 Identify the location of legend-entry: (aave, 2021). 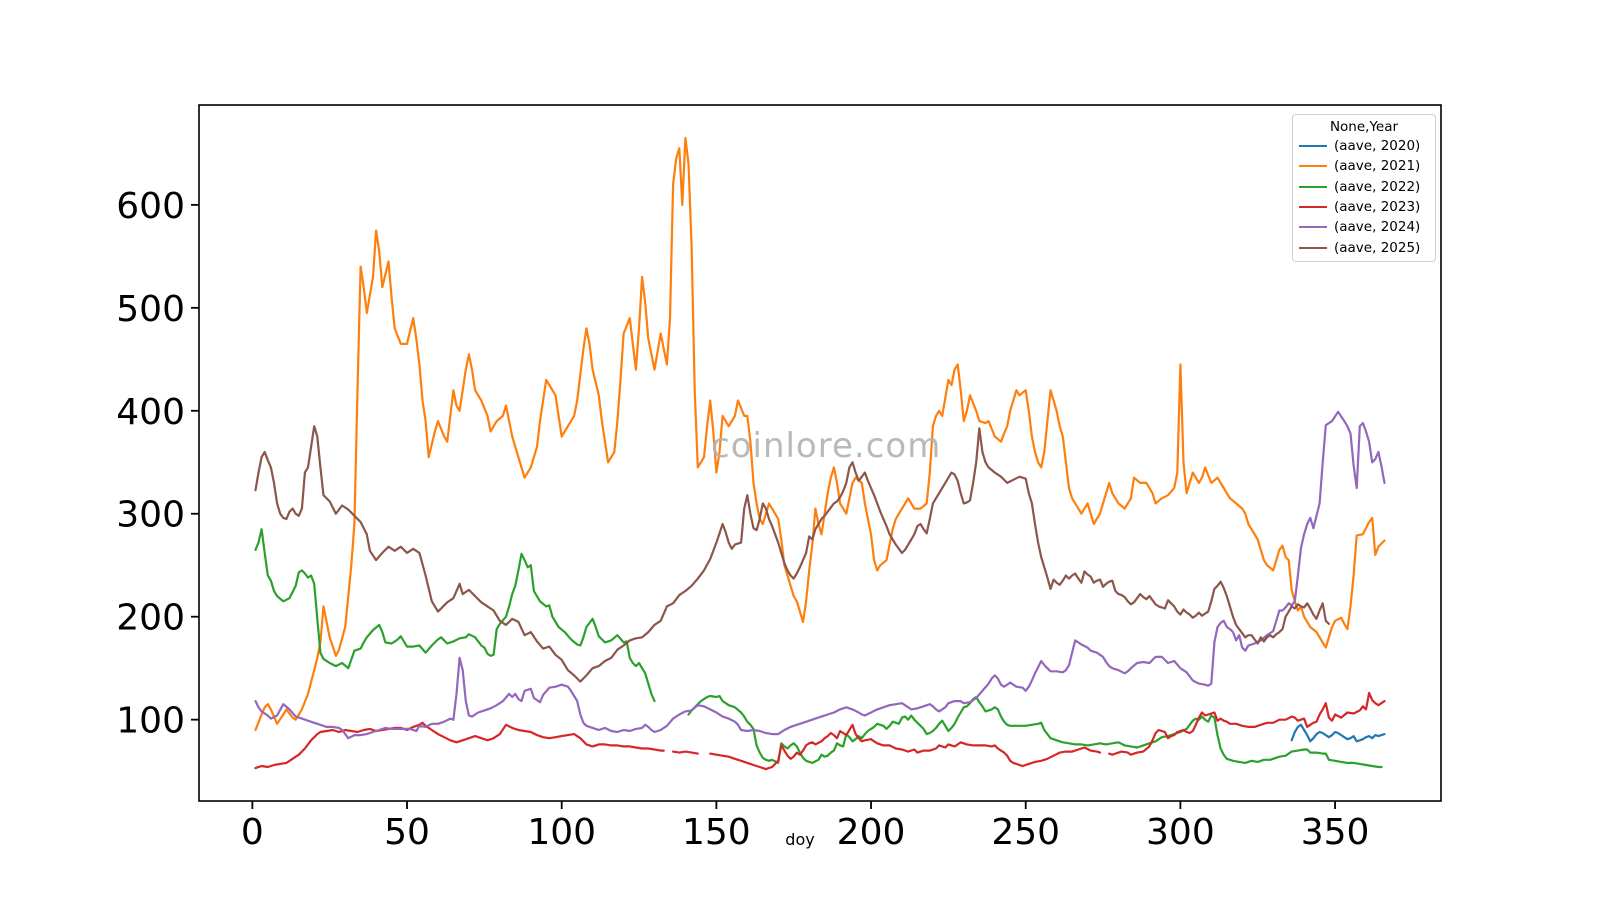
(1364, 166).